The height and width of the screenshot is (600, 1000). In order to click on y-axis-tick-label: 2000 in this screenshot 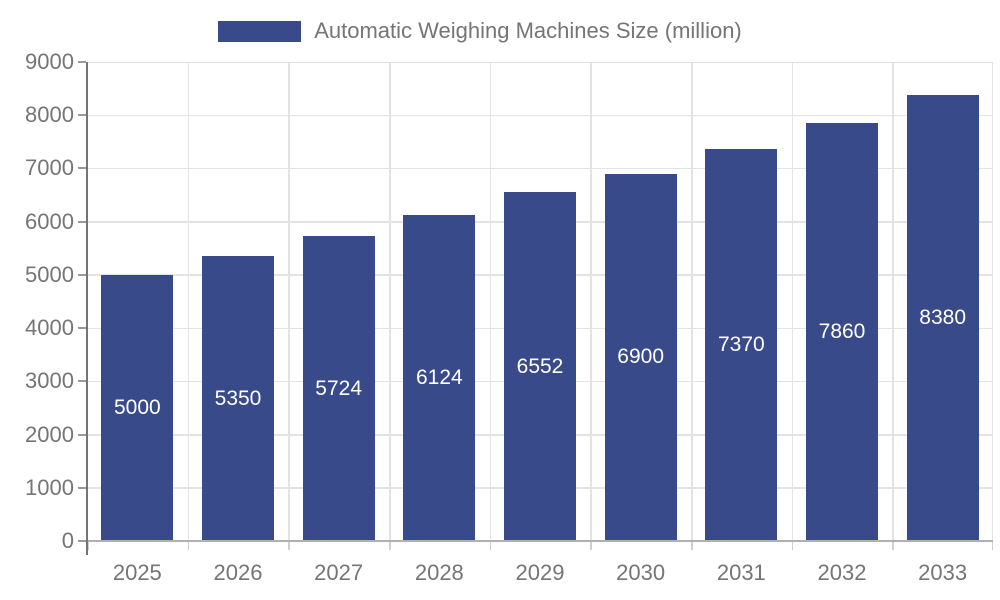, I will do `click(49, 434)`.